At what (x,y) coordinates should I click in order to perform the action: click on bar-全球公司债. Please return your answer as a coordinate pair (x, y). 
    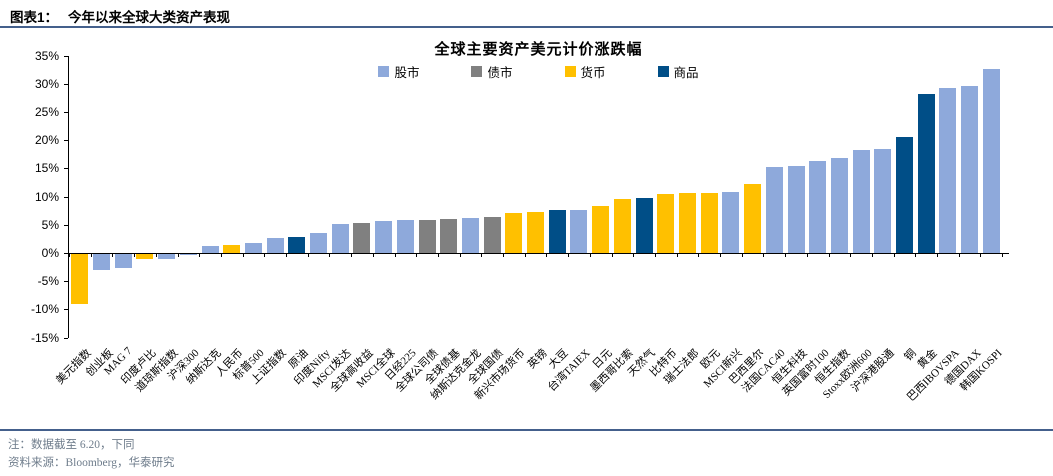
    Looking at the image, I should click on (427, 236).